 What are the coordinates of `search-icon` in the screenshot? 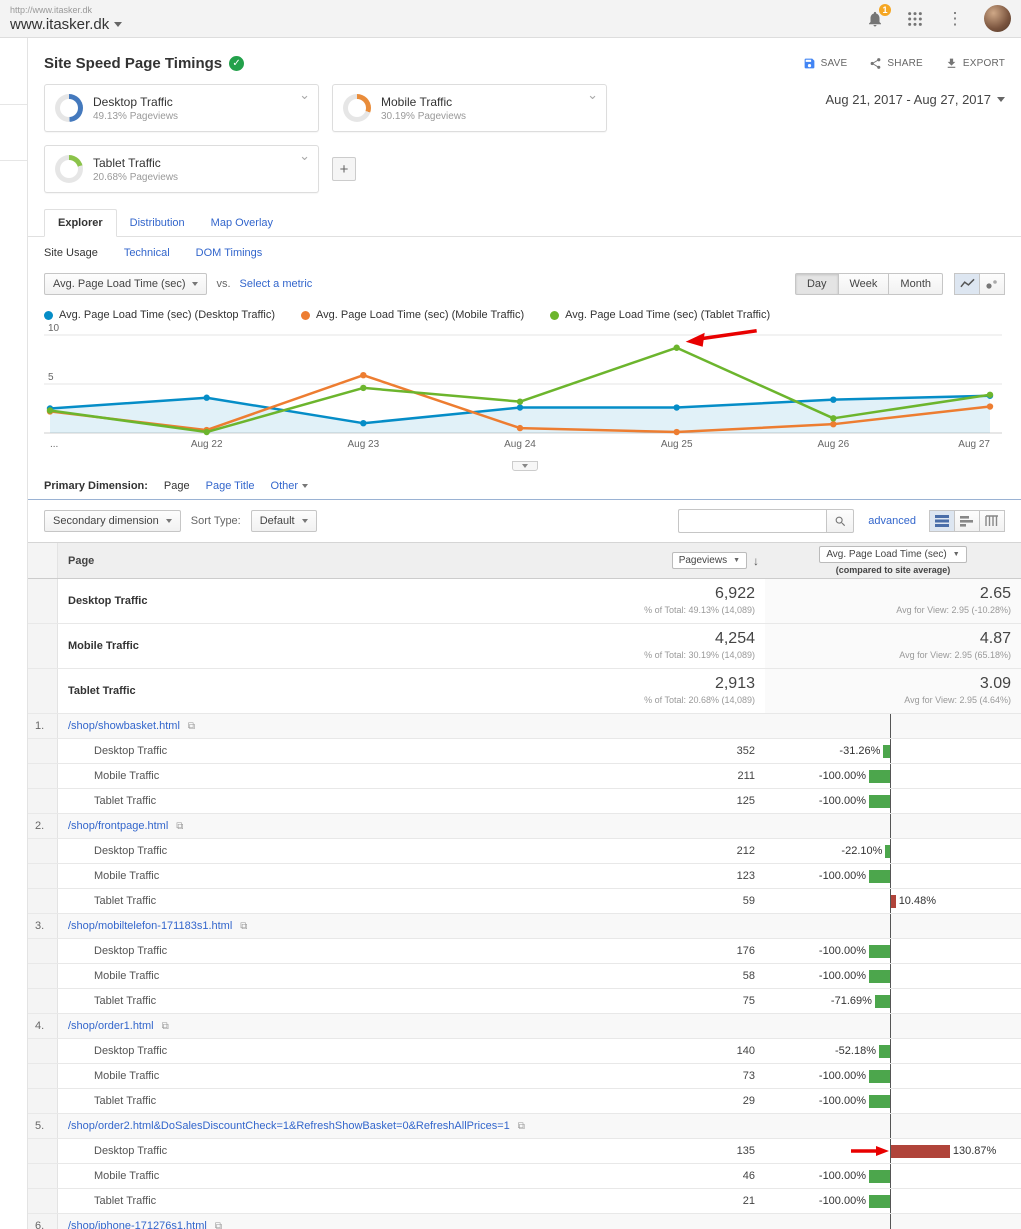 It's located at (840, 521).